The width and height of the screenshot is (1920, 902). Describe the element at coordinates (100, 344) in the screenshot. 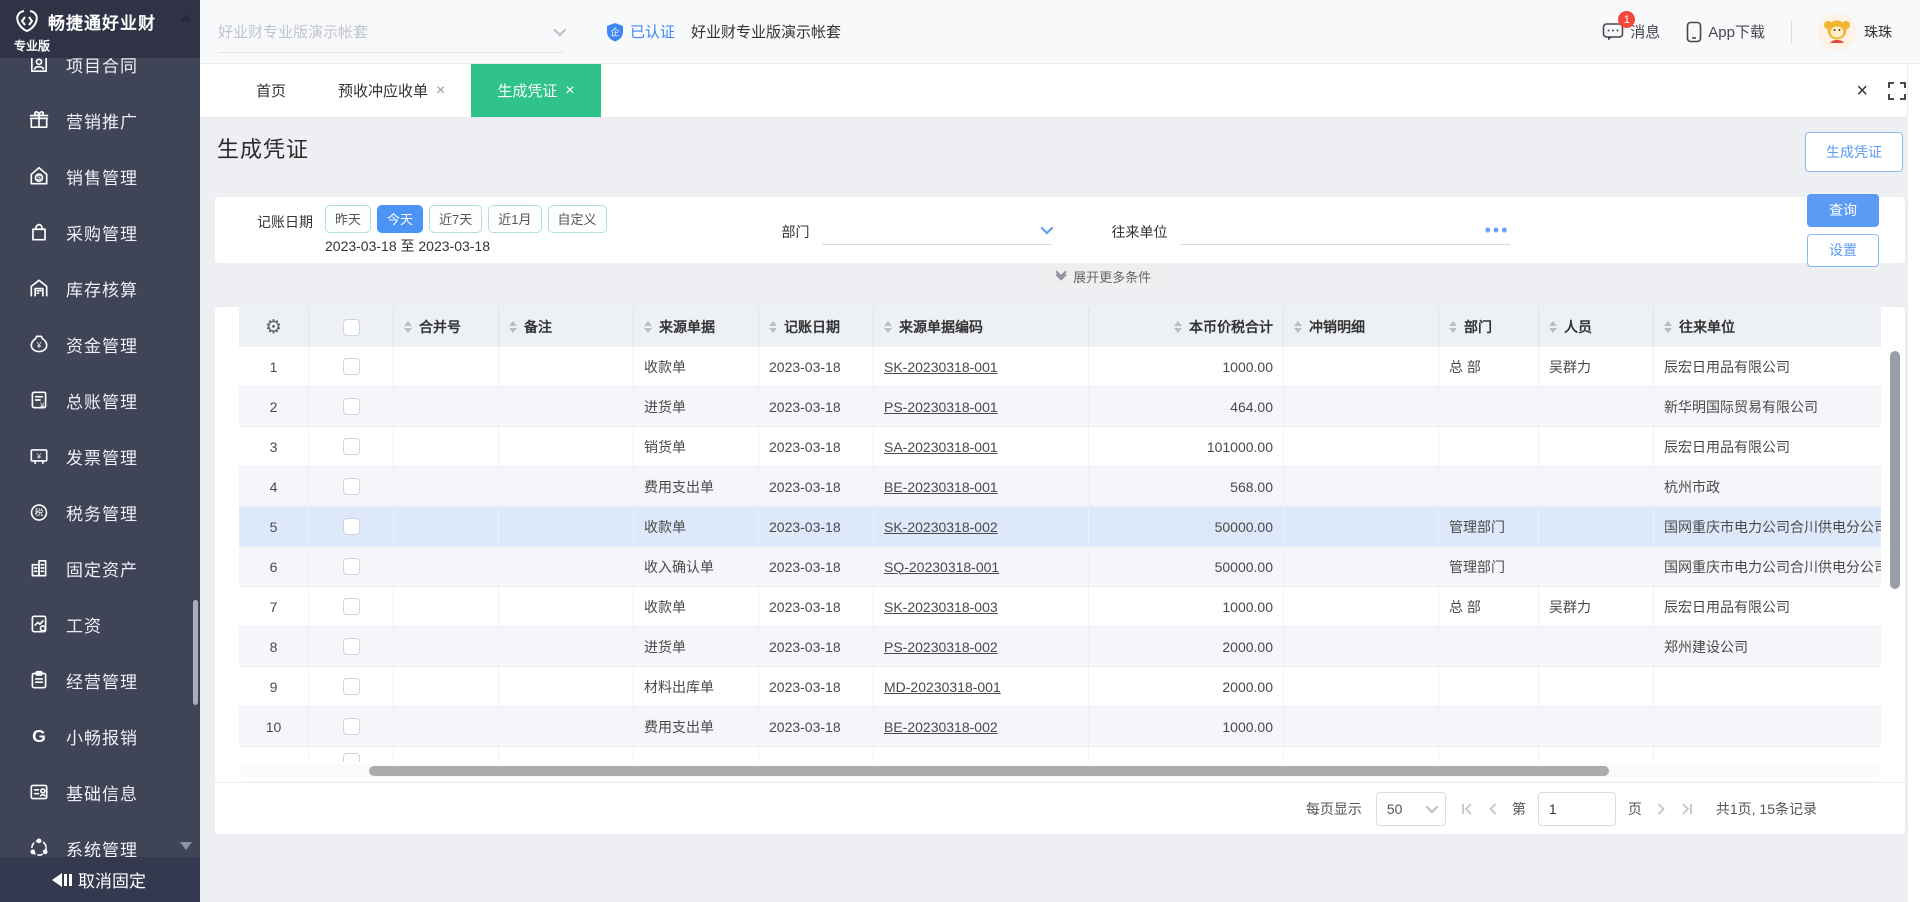

I see `sidebar-item-funds: ¥ 资金管理` at that location.